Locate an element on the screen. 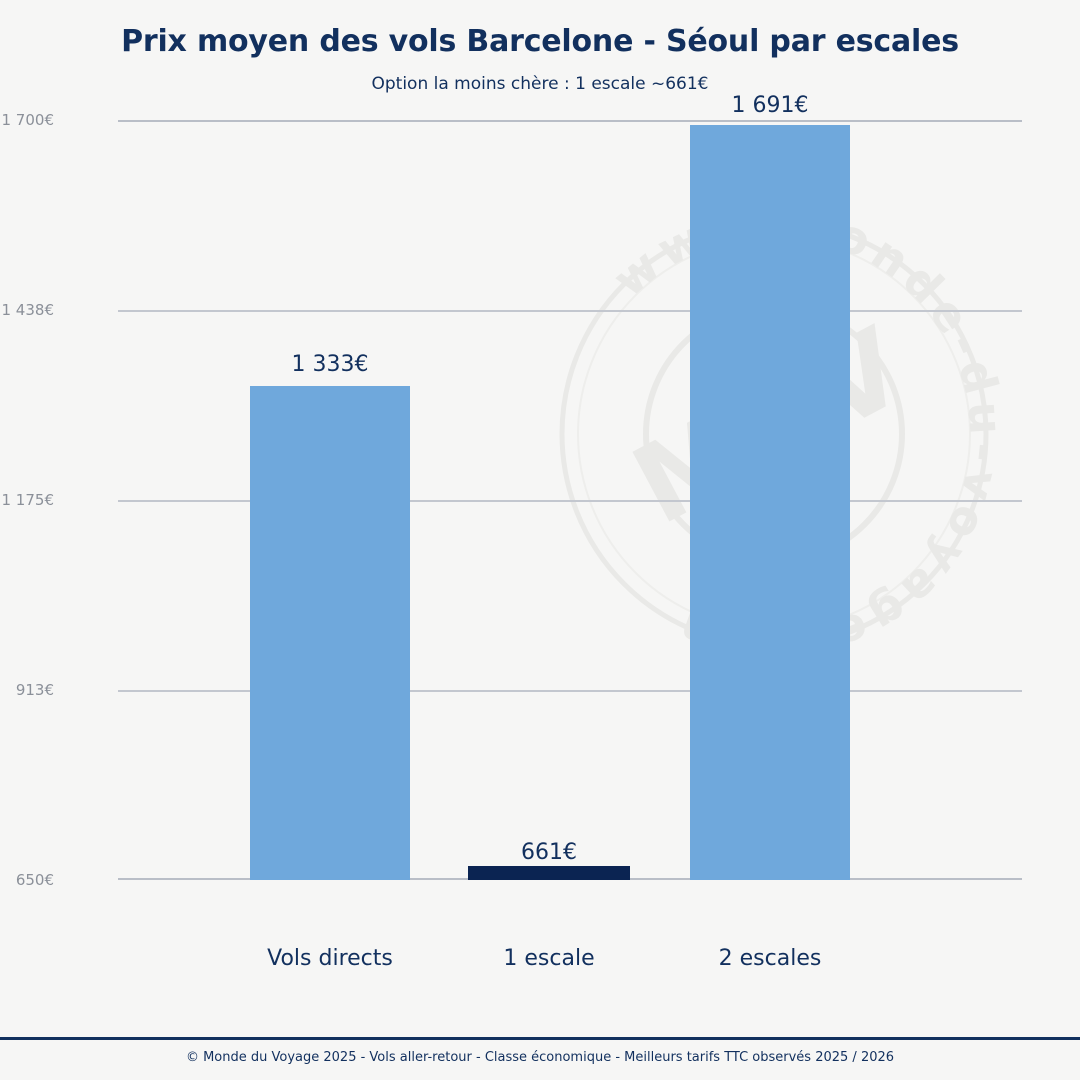  x-axis-category-2-escales: 2 escales is located at coordinates (770, 958).